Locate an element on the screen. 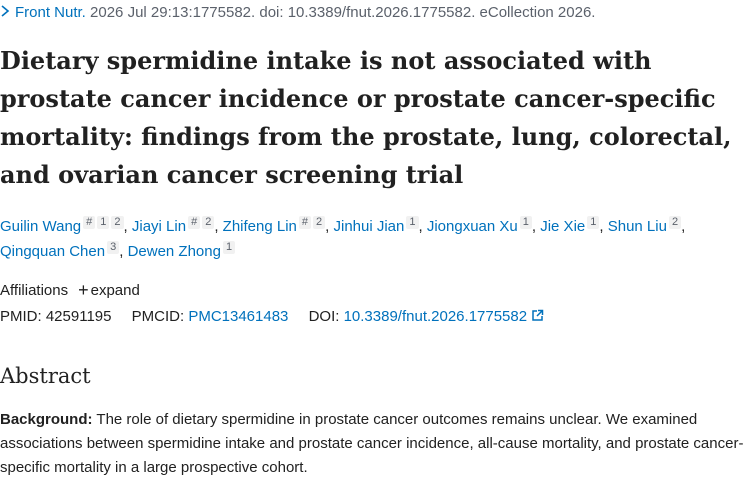  chevron-icon is located at coordinates (5, 11).